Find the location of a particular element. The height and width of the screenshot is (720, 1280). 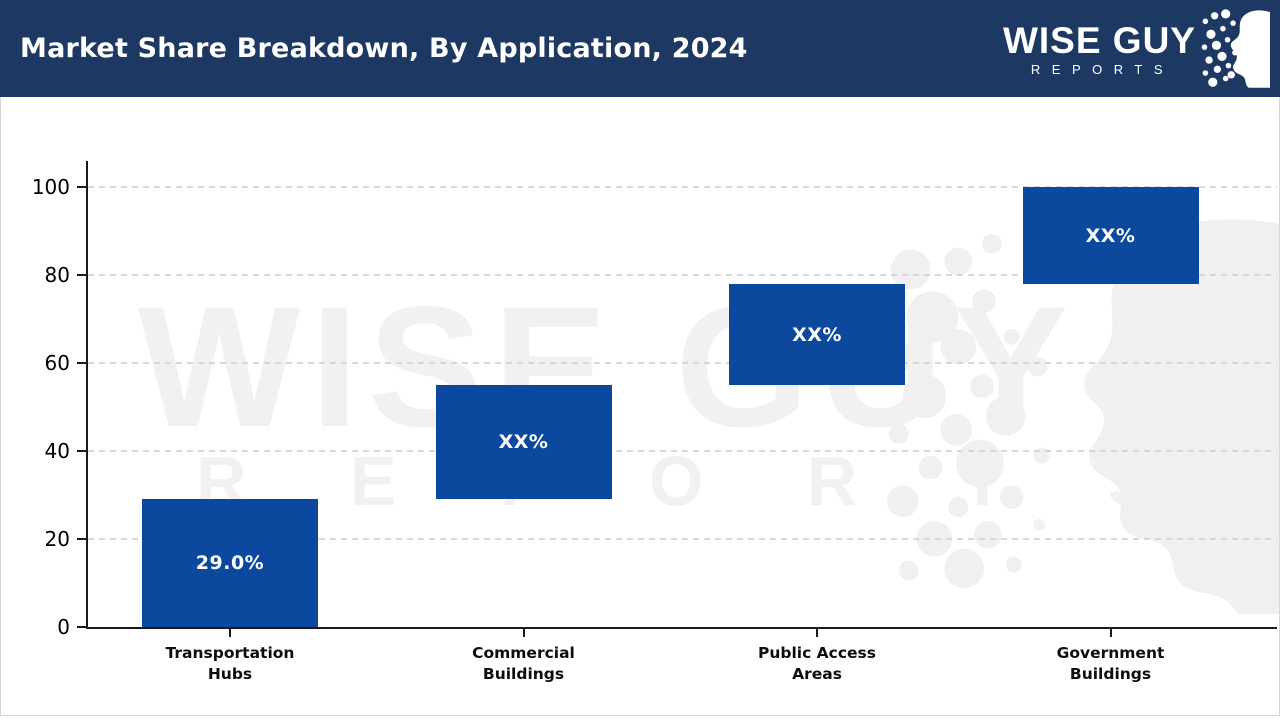

bar-3: XX% is located at coordinates (817, 334).